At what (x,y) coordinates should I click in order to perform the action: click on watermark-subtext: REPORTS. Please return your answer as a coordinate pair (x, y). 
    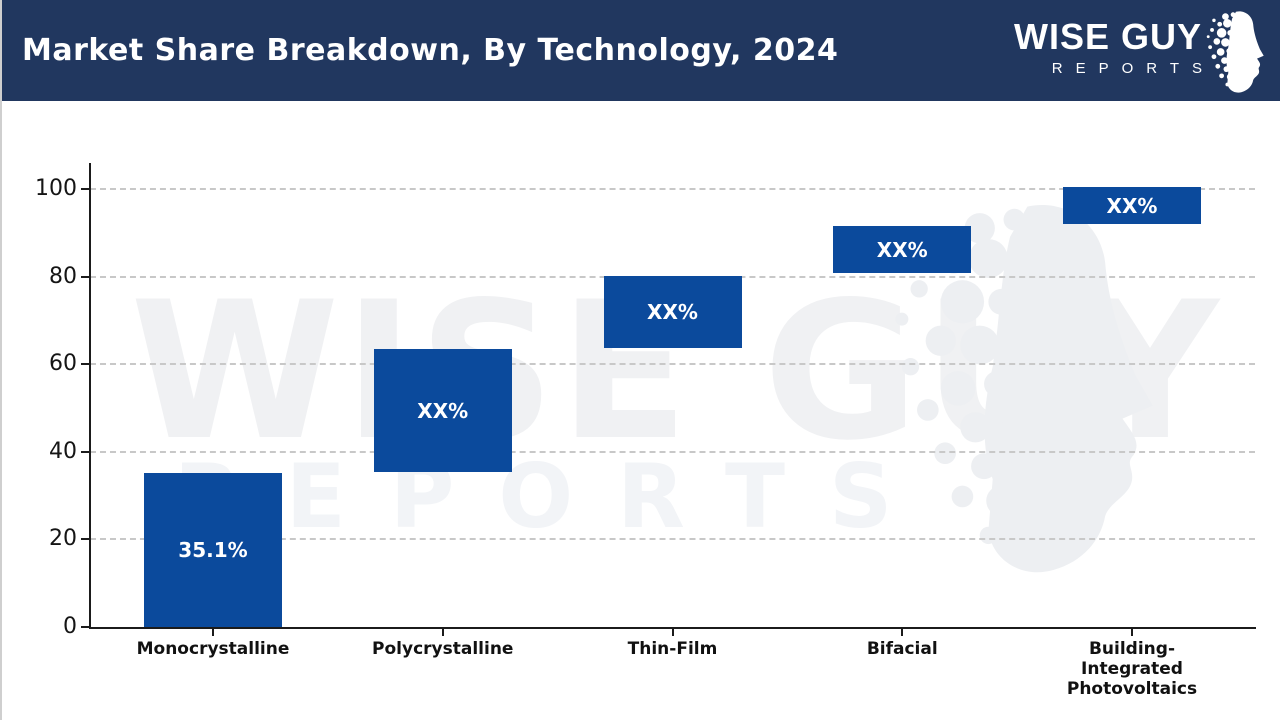
    Looking at the image, I should click on (555, 496).